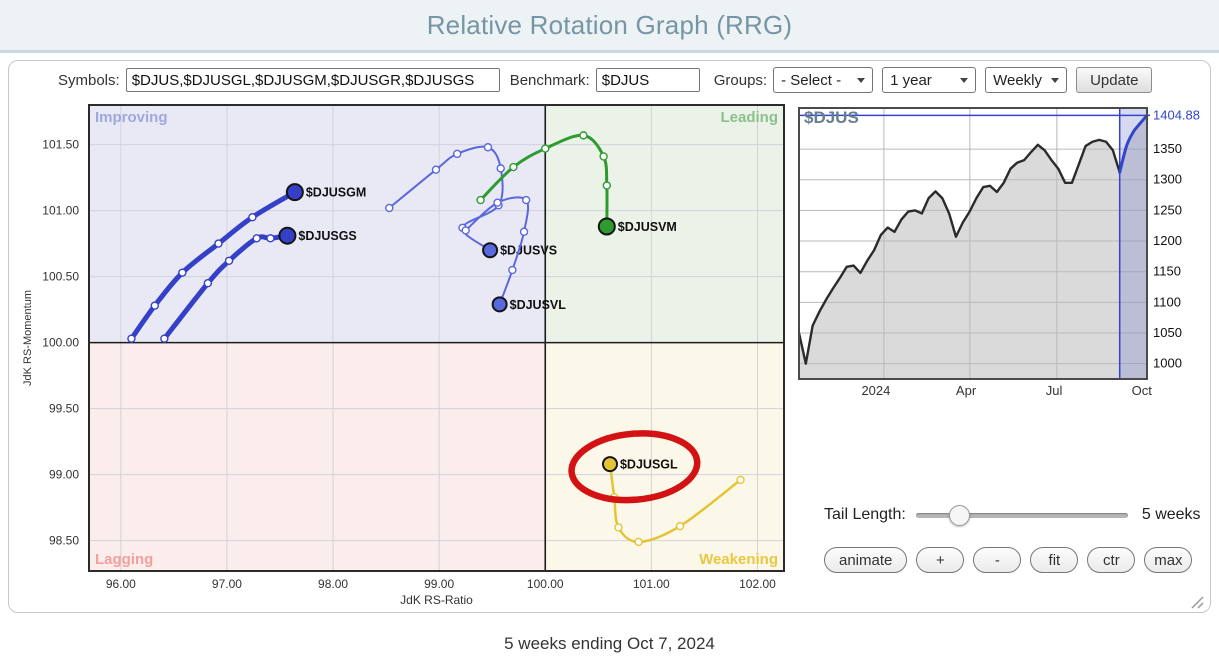  I want to click on last-value-label: 1404.88, so click(1176, 114).